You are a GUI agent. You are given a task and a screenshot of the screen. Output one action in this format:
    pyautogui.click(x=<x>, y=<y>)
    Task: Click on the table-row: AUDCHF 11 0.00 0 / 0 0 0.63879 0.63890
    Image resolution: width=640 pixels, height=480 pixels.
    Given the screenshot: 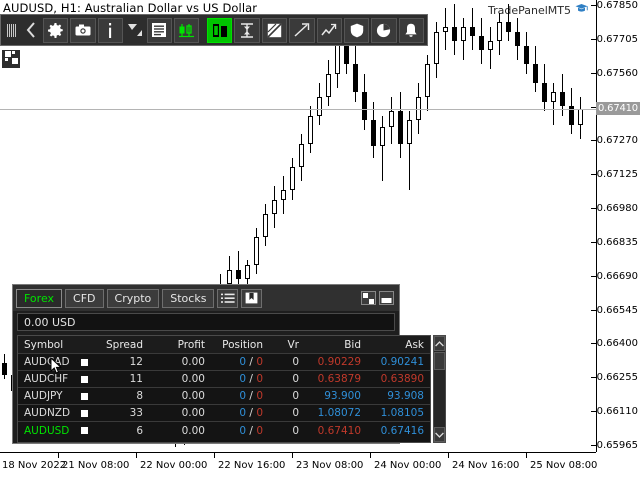 What is the action you would take?
    pyautogui.click(x=224, y=379)
    